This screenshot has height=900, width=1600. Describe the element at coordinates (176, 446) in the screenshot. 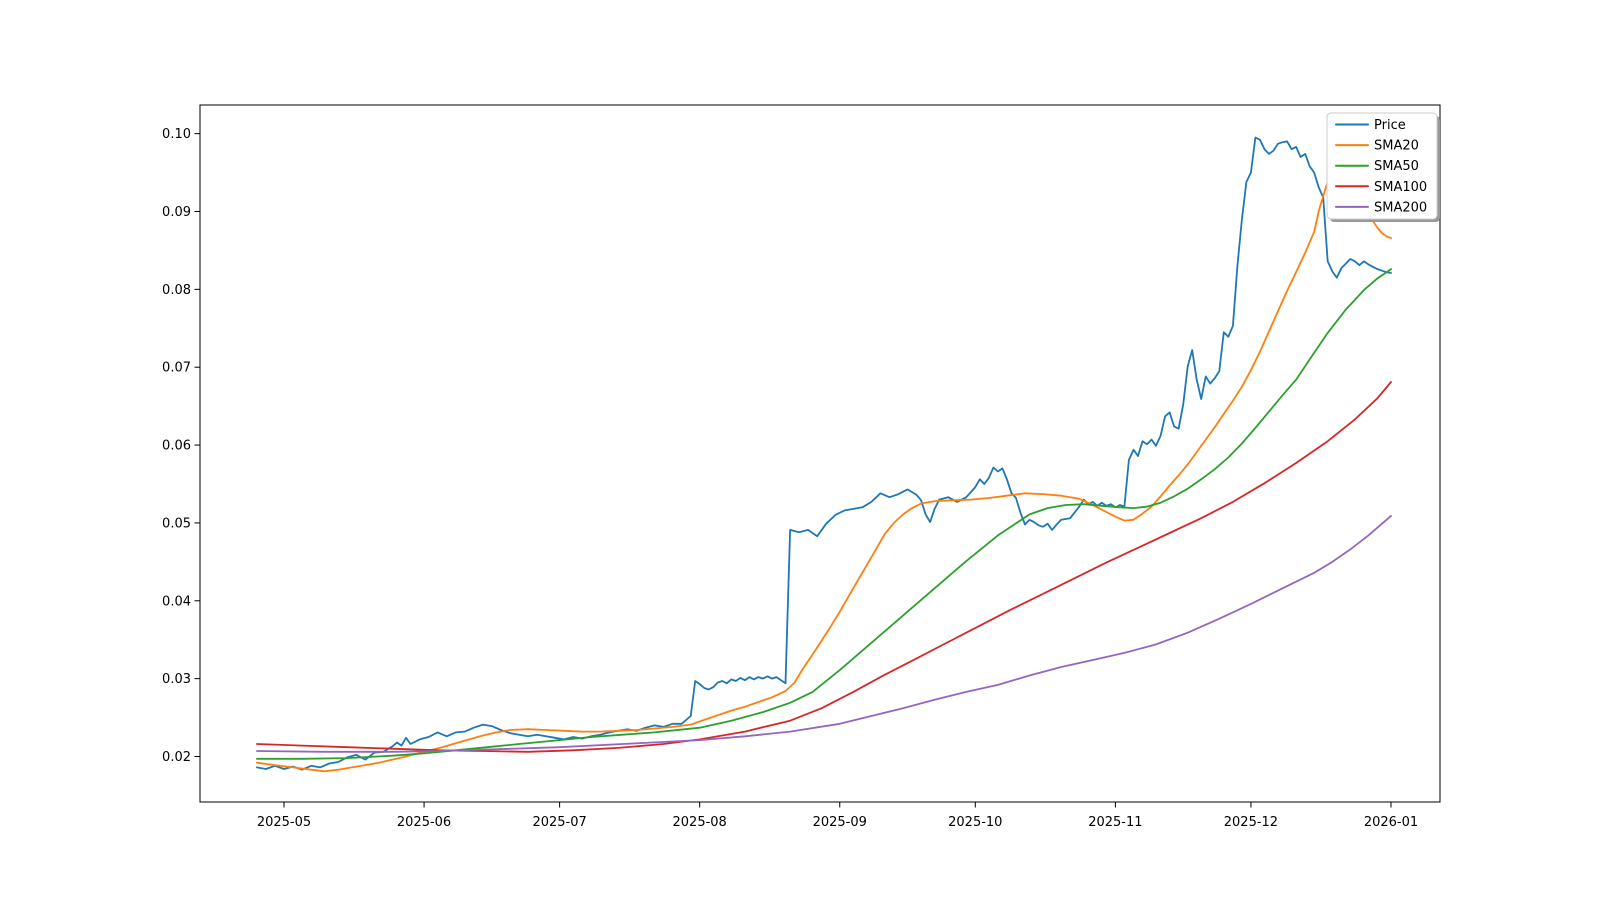

I see `y-tick-label: 0.06` at that location.